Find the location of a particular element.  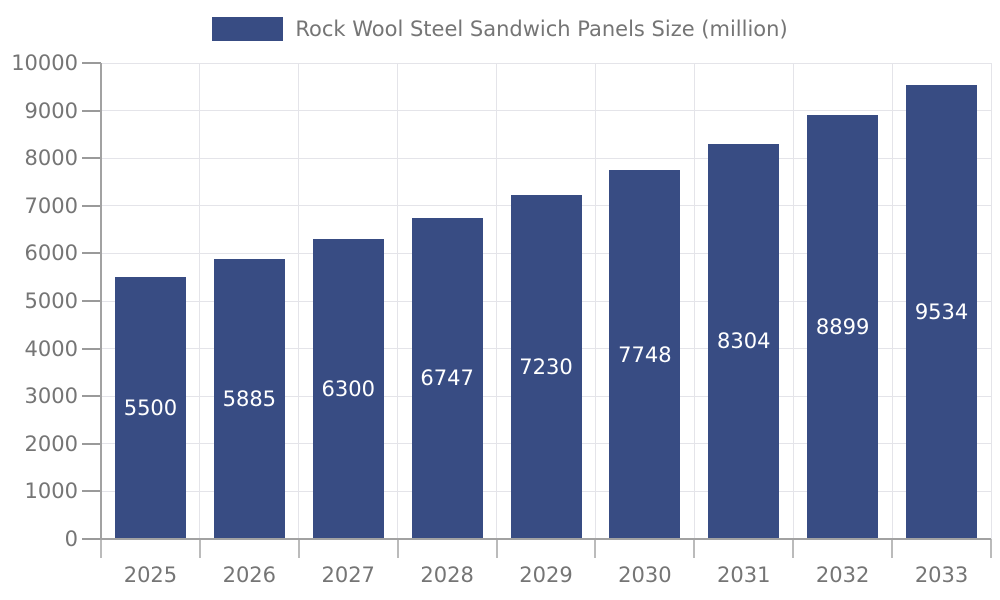

x-tick-label-2027: 2027 is located at coordinates (348, 575).